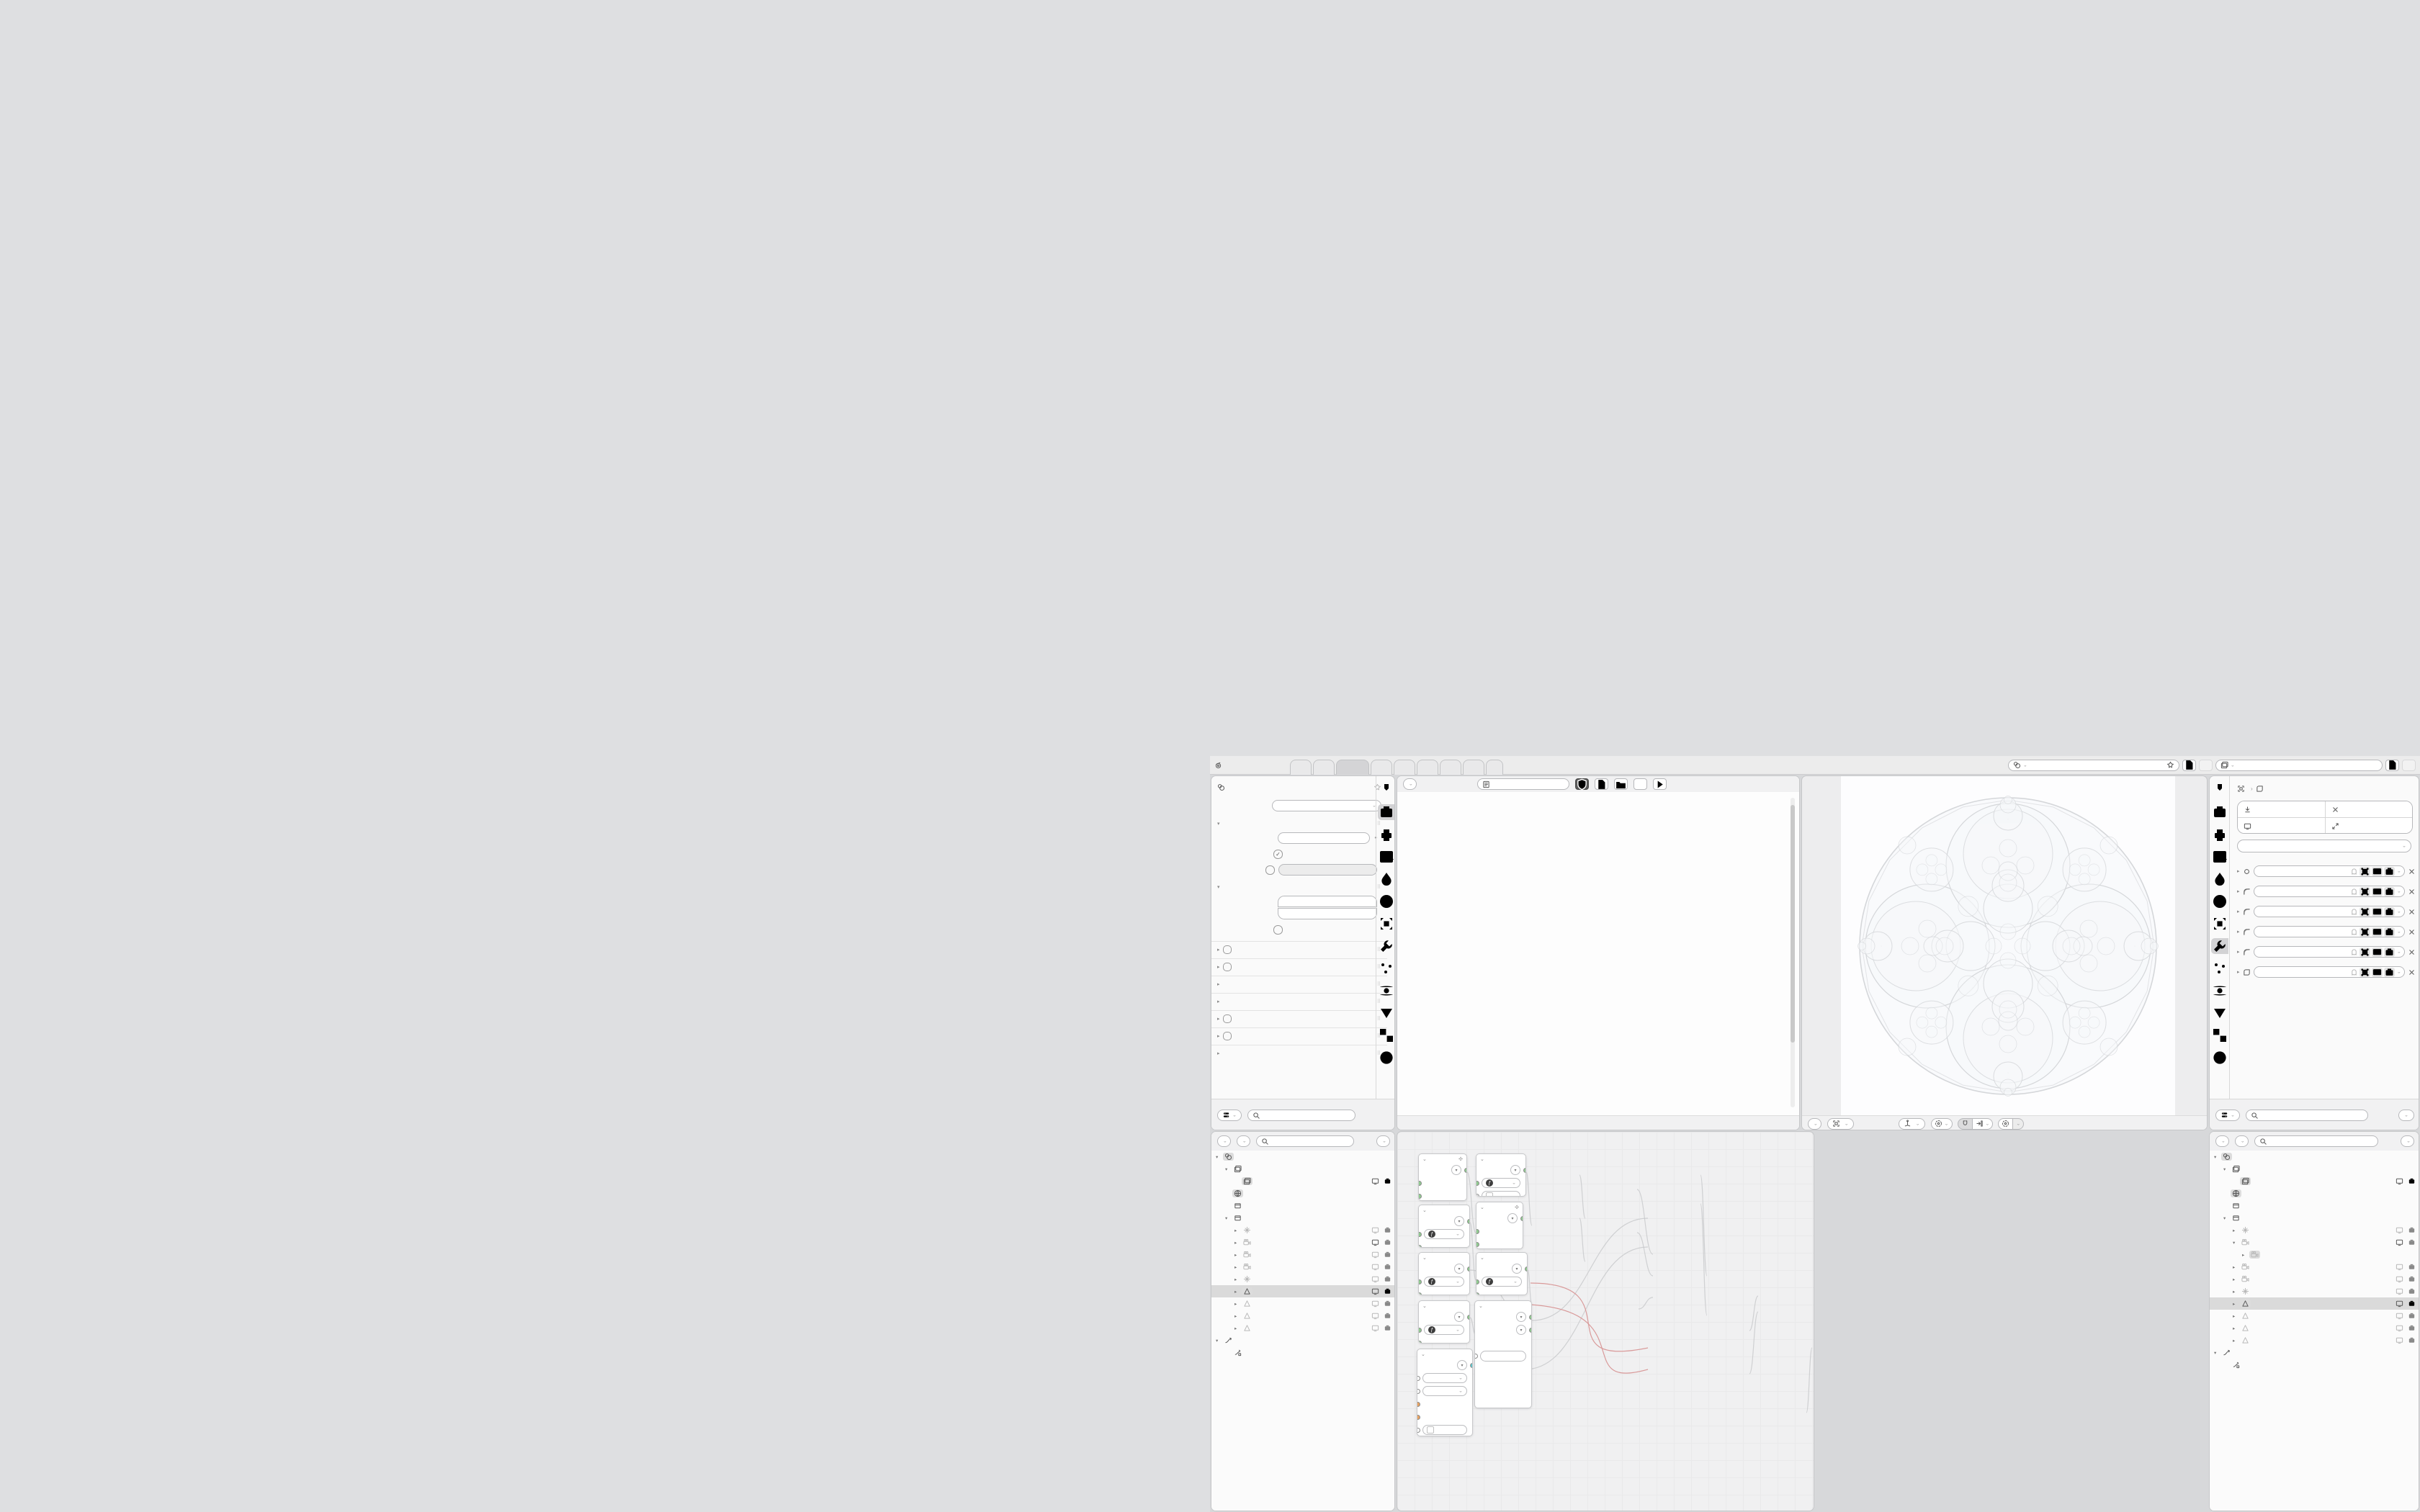  What do you see at coordinates (2241, 1141) in the screenshot?
I see `outliner-scene-filter-dropdown: ⌄` at bounding box center [2241, 1141].